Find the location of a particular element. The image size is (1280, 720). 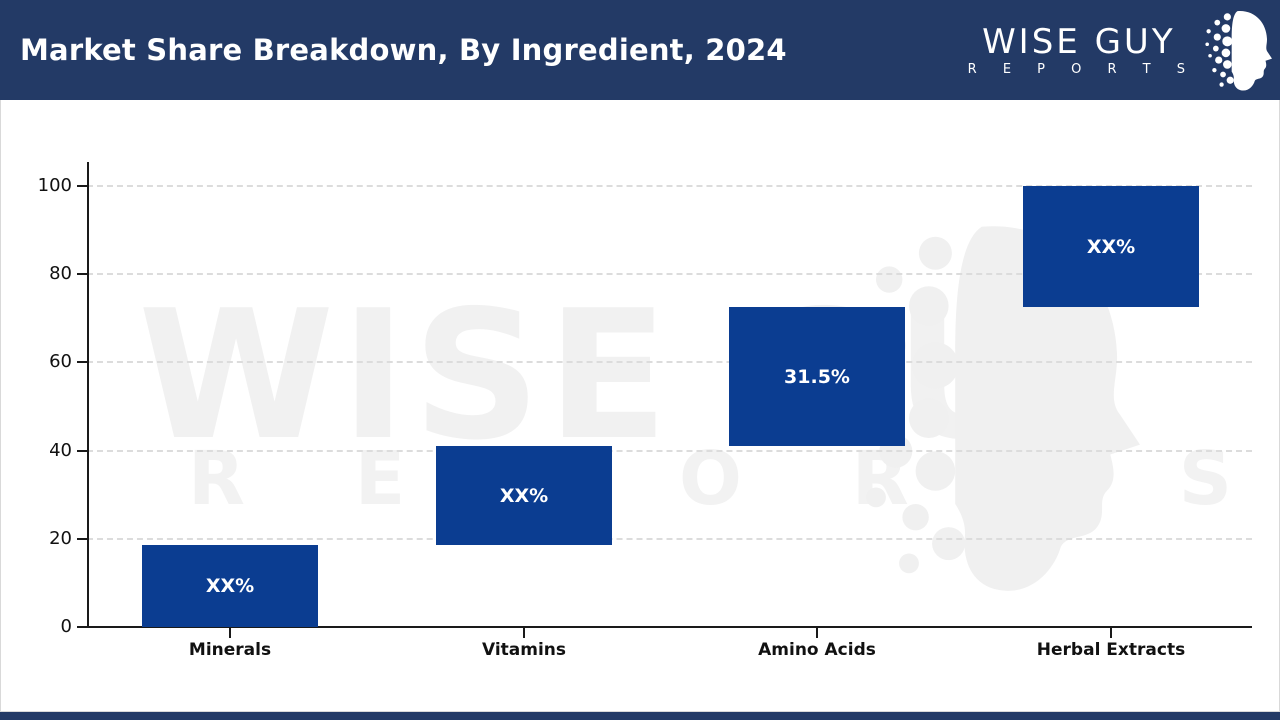

x-category-label-1: Vitamins is located at coordinates (524, 650).